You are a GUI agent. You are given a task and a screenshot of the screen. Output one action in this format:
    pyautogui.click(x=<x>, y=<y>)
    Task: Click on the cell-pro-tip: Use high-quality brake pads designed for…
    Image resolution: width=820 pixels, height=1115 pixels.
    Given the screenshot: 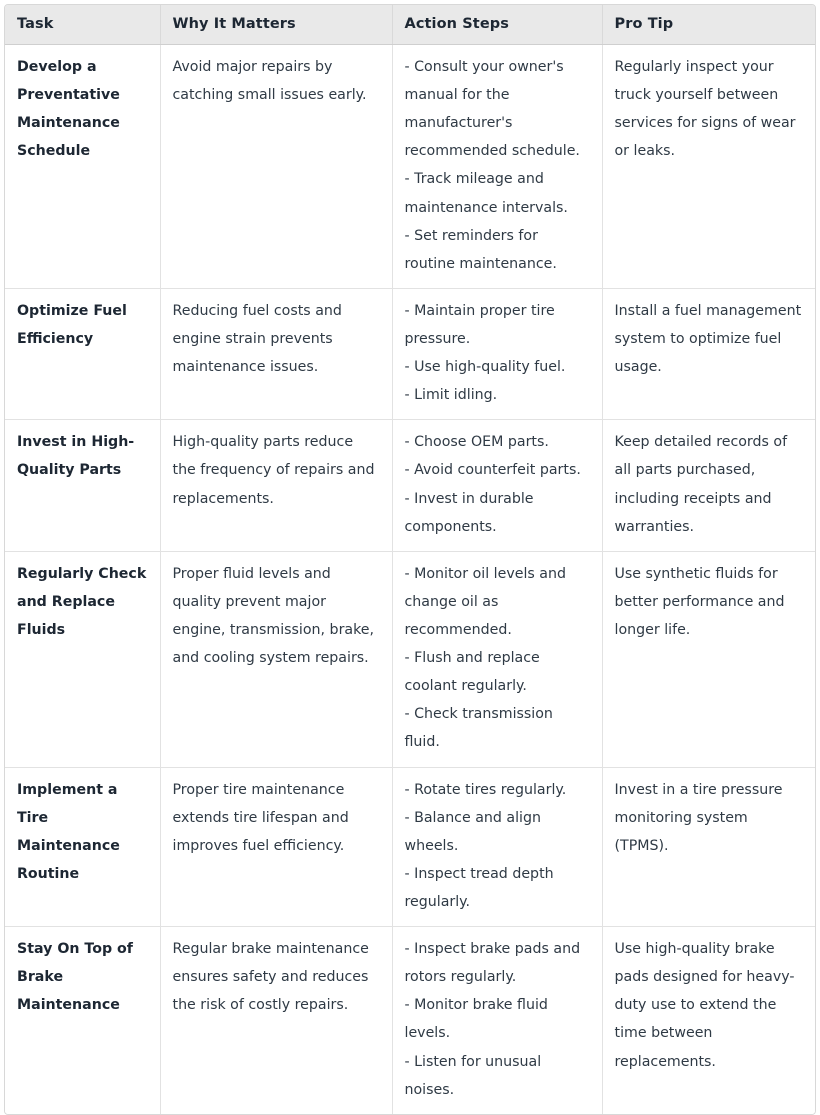 What is the action you would take?
    pyautogui.click(x=708, y=1020)
    